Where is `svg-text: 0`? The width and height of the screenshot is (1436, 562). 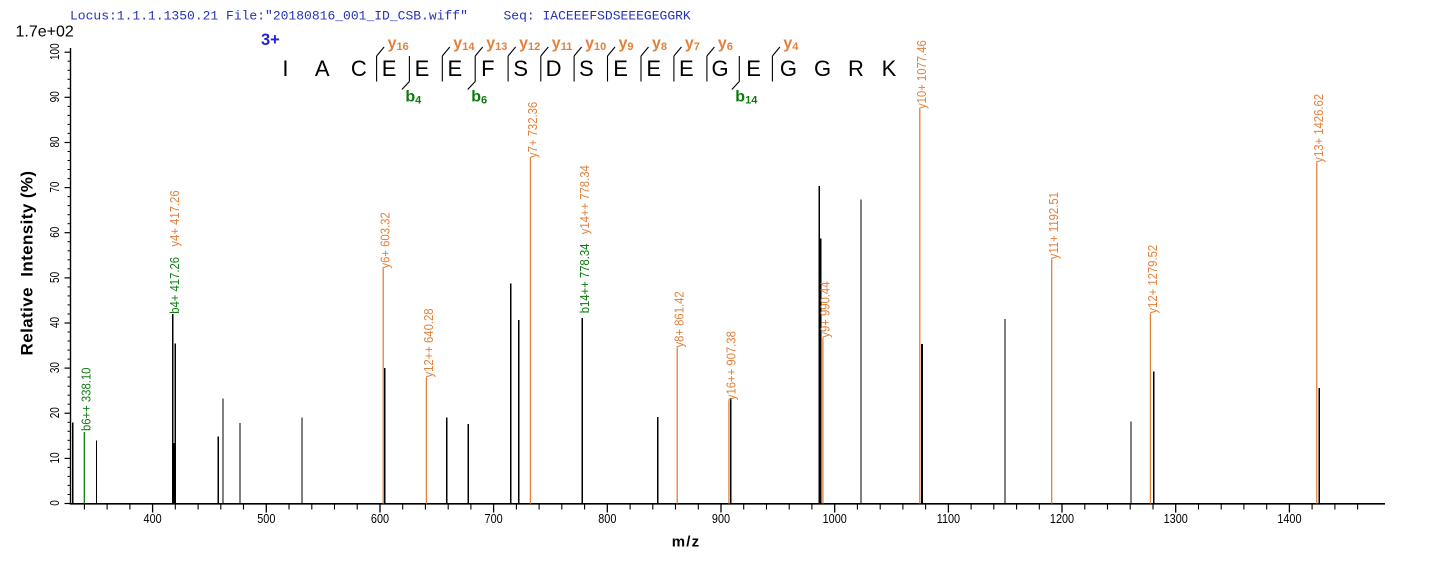 svg-text: 0 is located at coordinates (55, 503).